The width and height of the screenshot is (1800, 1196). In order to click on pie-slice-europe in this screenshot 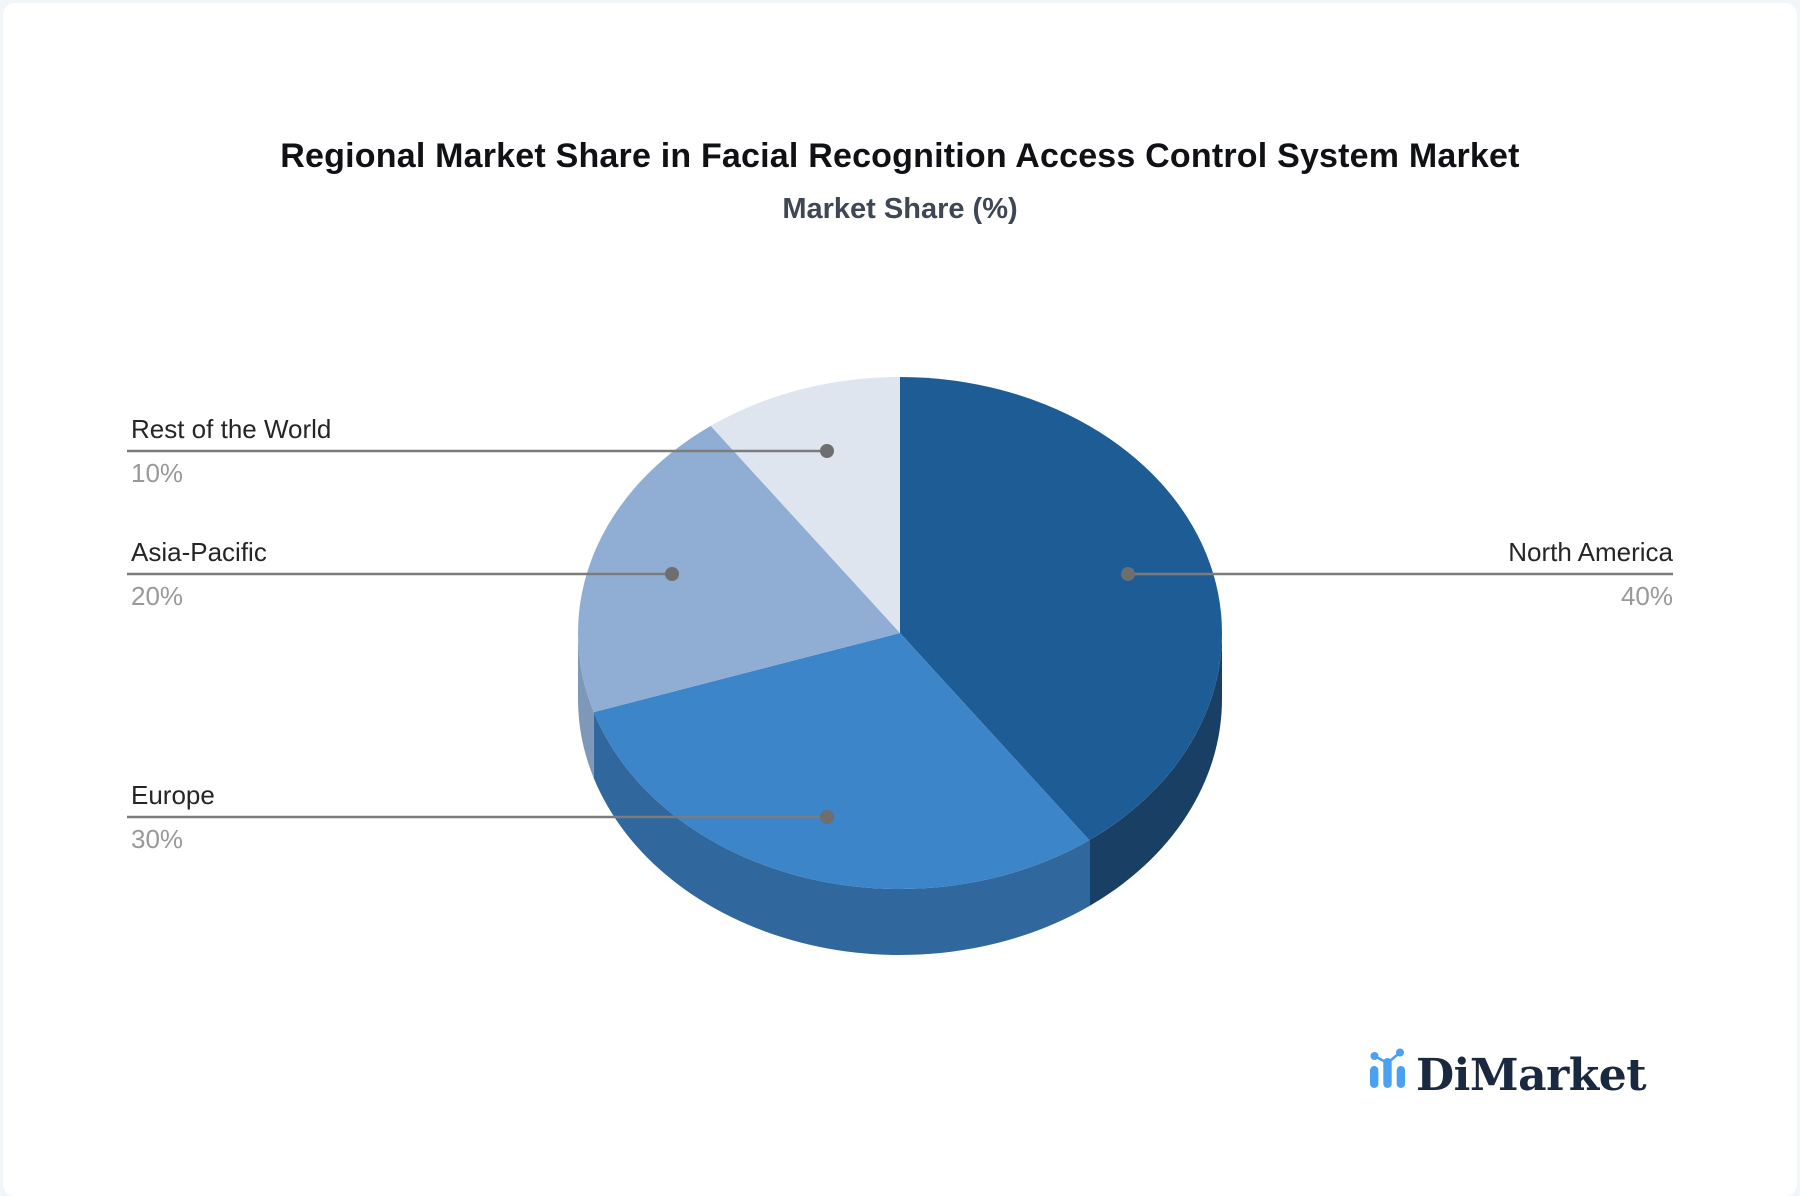, I will do `click(841, 761)`.